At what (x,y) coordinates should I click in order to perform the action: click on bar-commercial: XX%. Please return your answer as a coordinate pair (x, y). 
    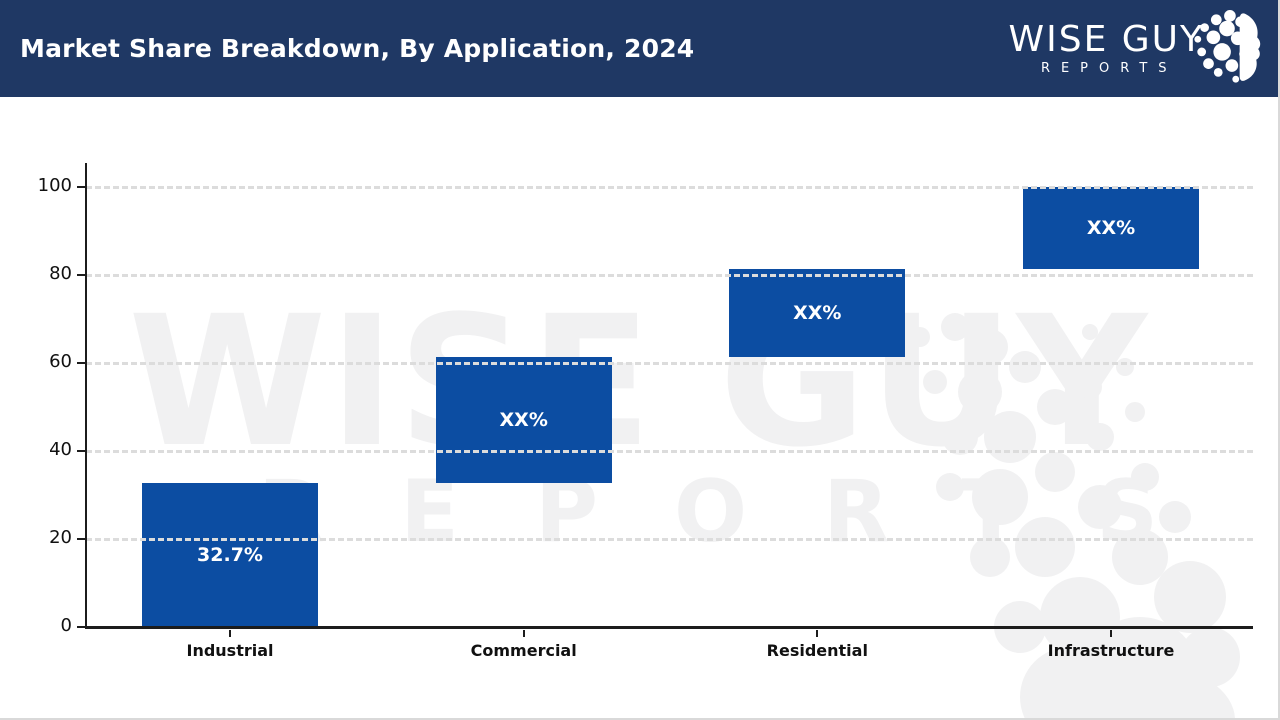
    Looking at the image, I should click on (523, 419).